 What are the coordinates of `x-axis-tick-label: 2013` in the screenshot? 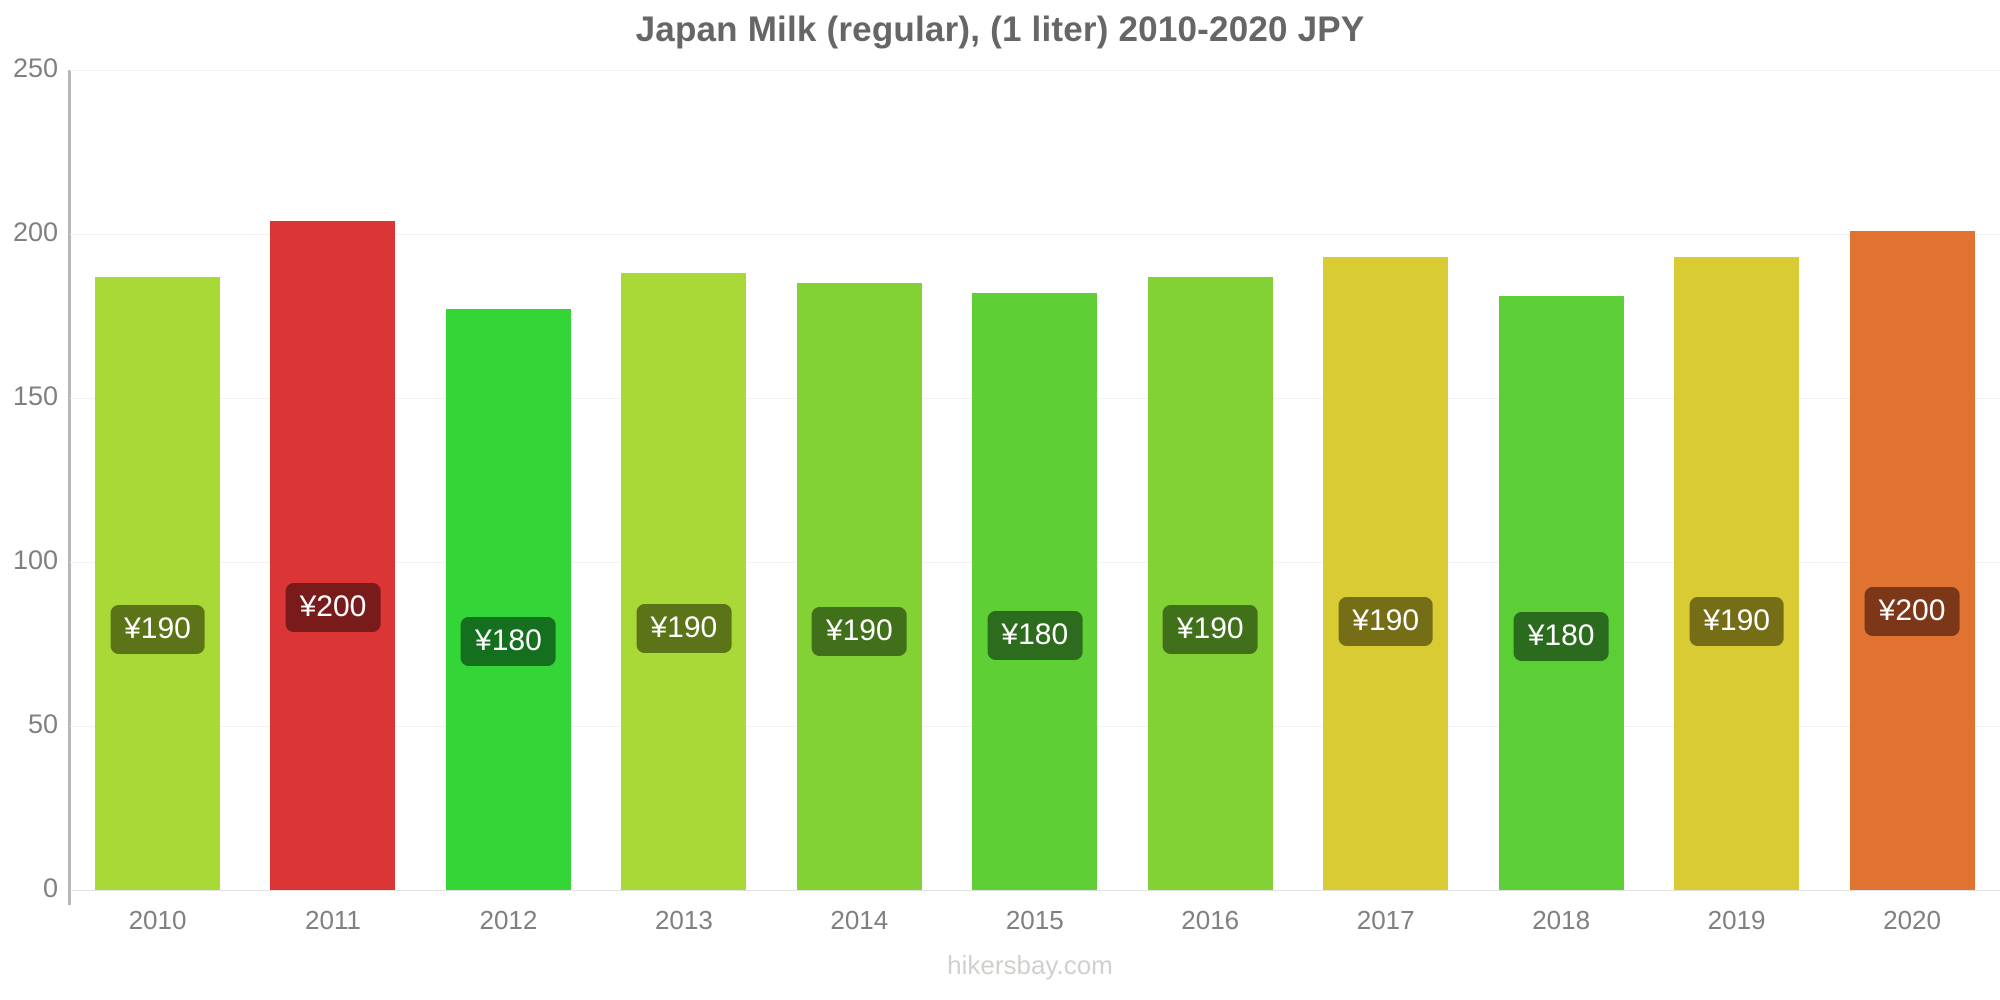 It's located at (683, 920).